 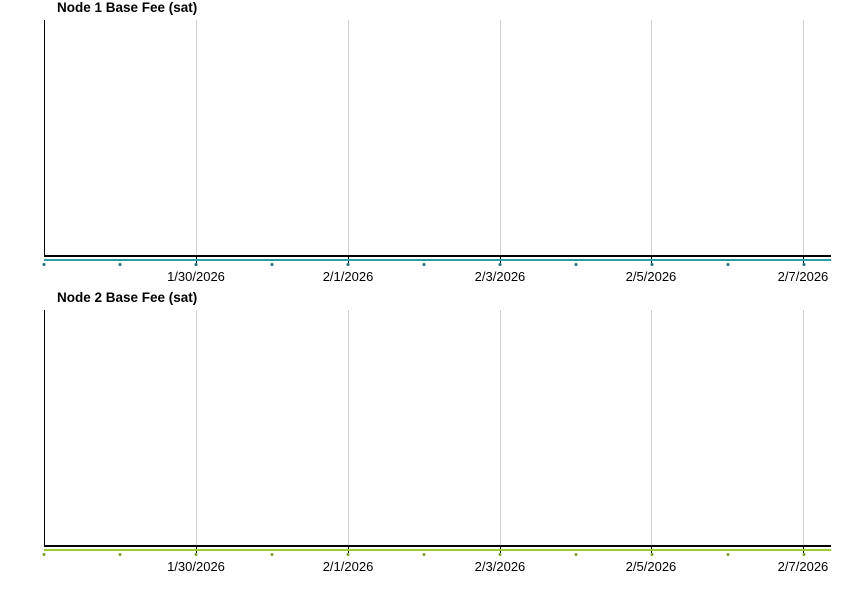 I want to click on chart-title: Node 1 Base Fee (sat), so click(x=127, y=7).